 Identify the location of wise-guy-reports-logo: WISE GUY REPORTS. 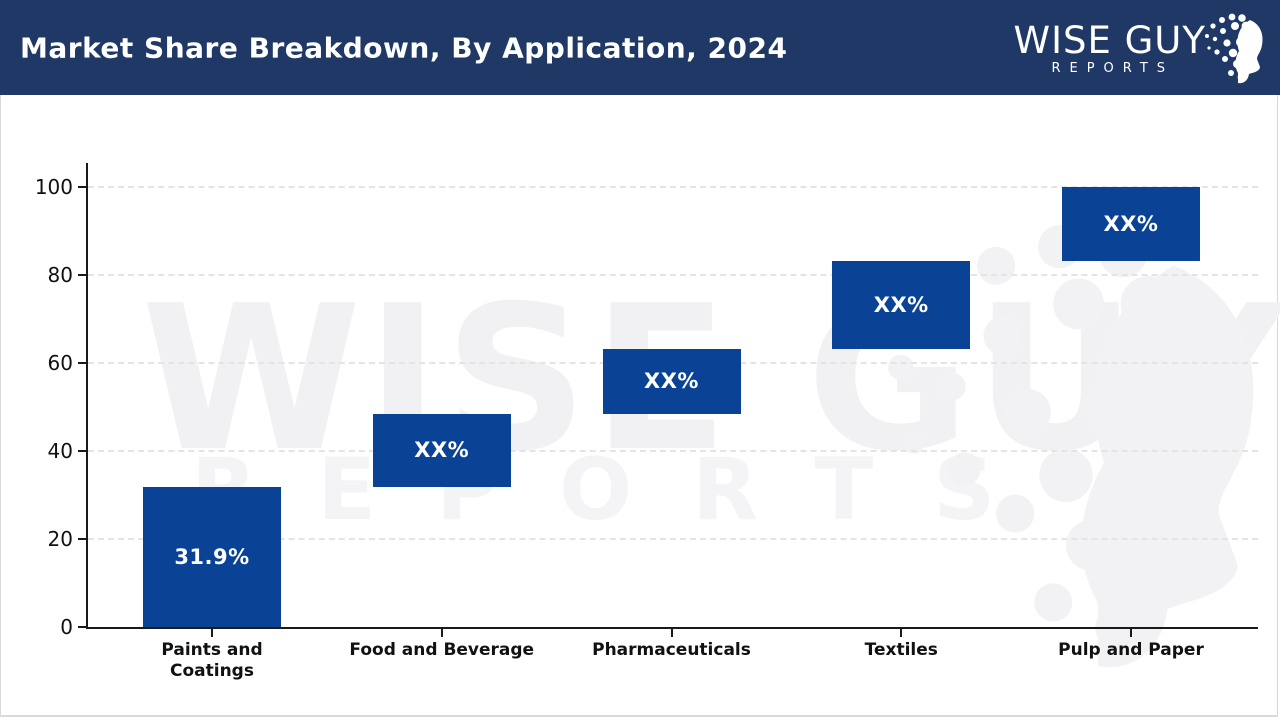
(1140, 49).